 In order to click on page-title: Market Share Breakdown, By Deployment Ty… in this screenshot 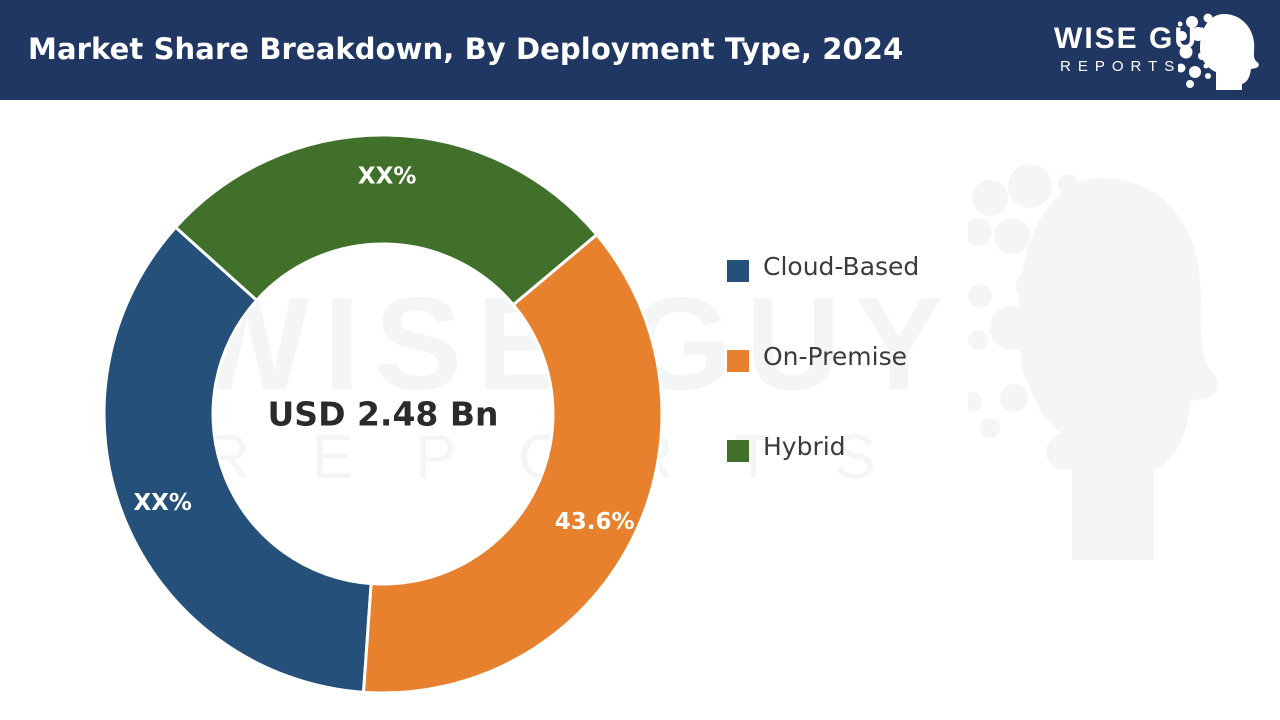, I will do `click(466, 49)`.